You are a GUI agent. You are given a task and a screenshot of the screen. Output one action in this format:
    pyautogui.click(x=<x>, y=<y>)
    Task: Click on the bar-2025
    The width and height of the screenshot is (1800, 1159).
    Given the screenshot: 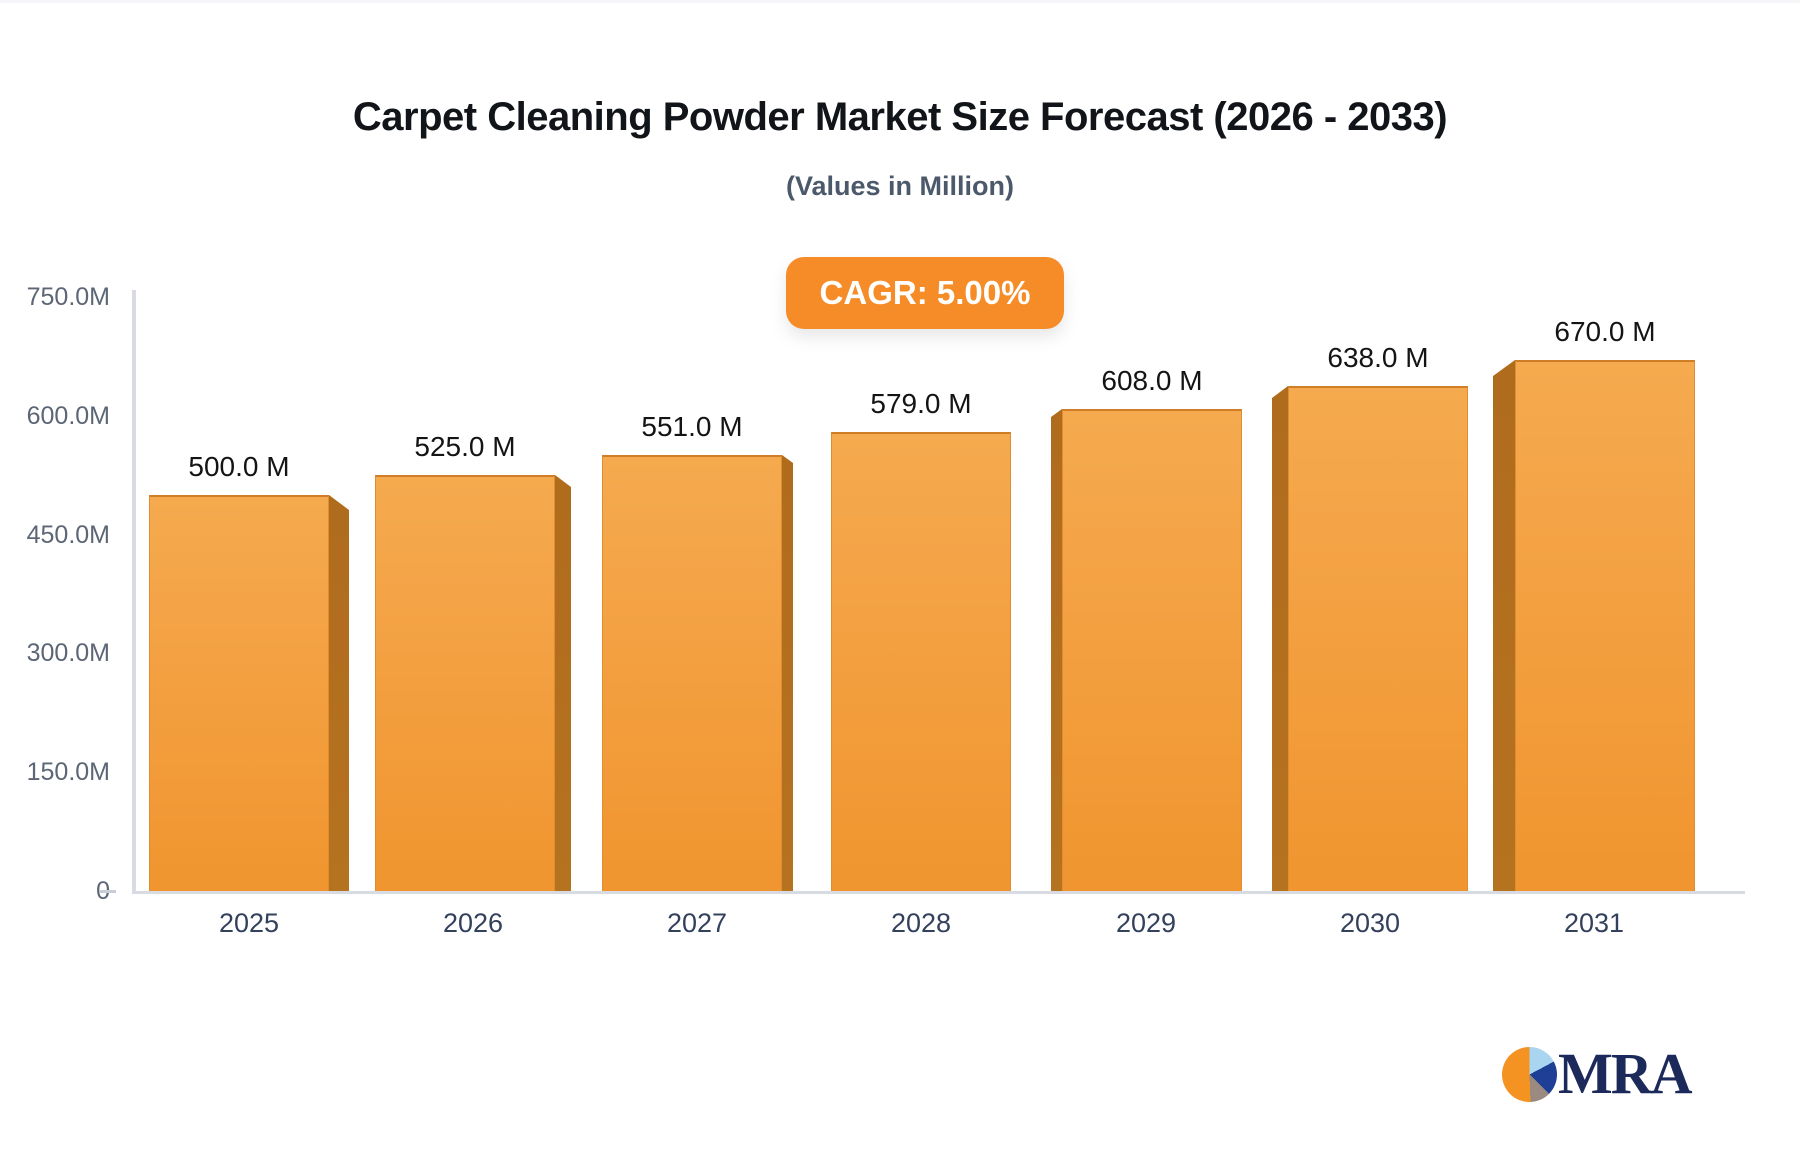 What is the action you would take?
    pyautogui.click(x=249, y=693)
    